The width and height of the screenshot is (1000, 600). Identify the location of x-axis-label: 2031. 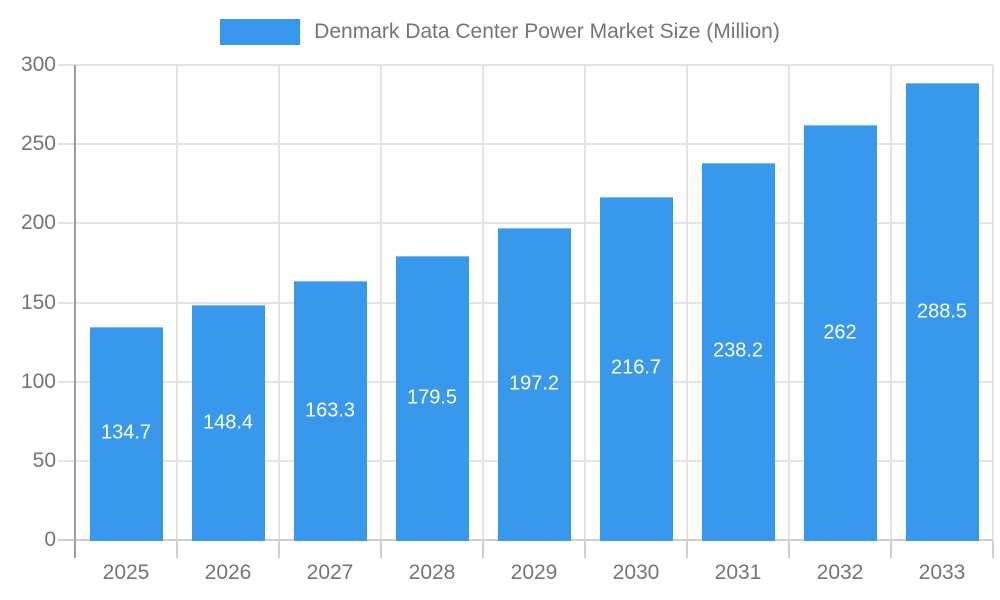
(738, 572).